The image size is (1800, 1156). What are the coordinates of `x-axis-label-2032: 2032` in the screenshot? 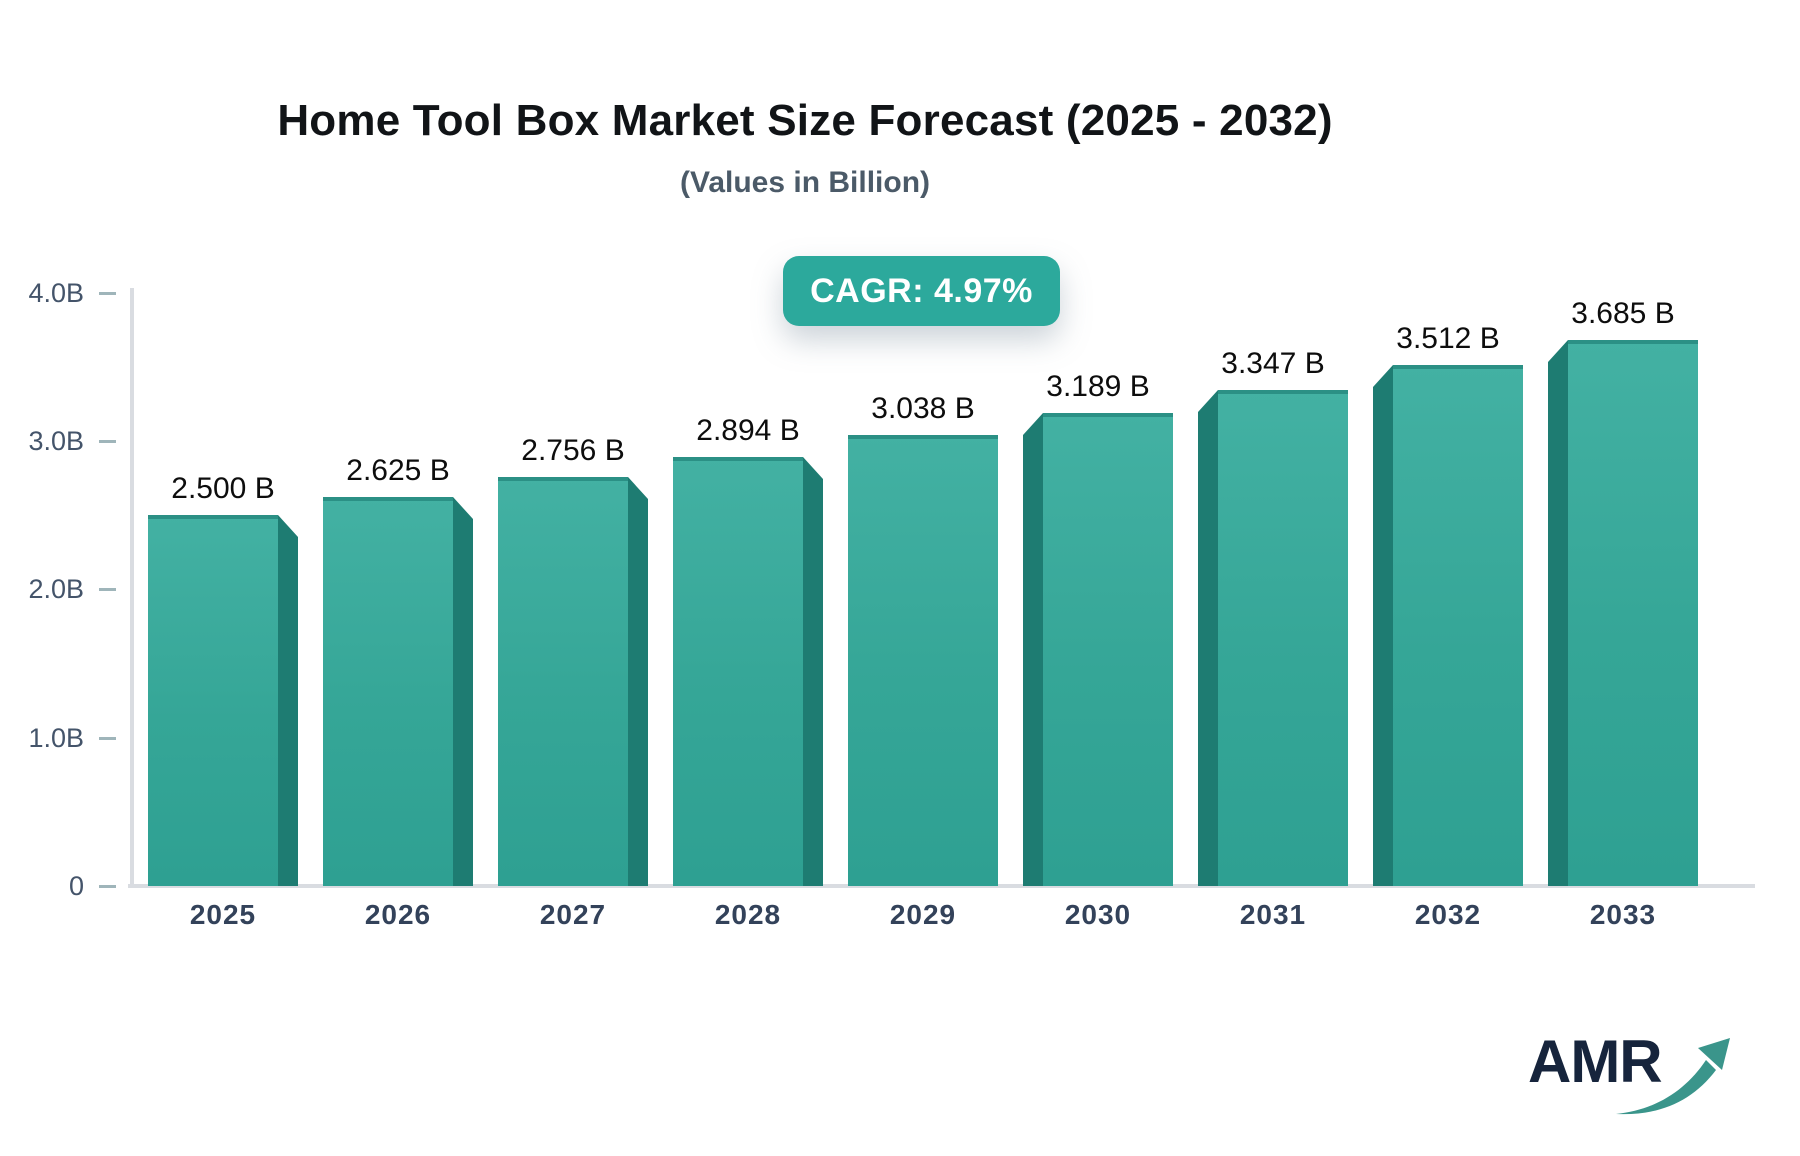 It's located at (1448, 914).